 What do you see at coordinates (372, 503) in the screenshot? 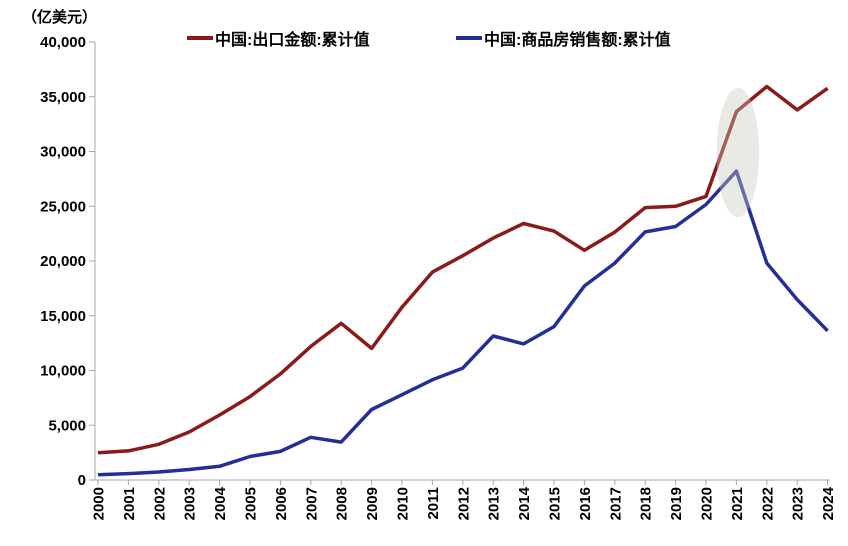
I see `x-axis-tick-label: 2009` at bounding box center [372, 503].